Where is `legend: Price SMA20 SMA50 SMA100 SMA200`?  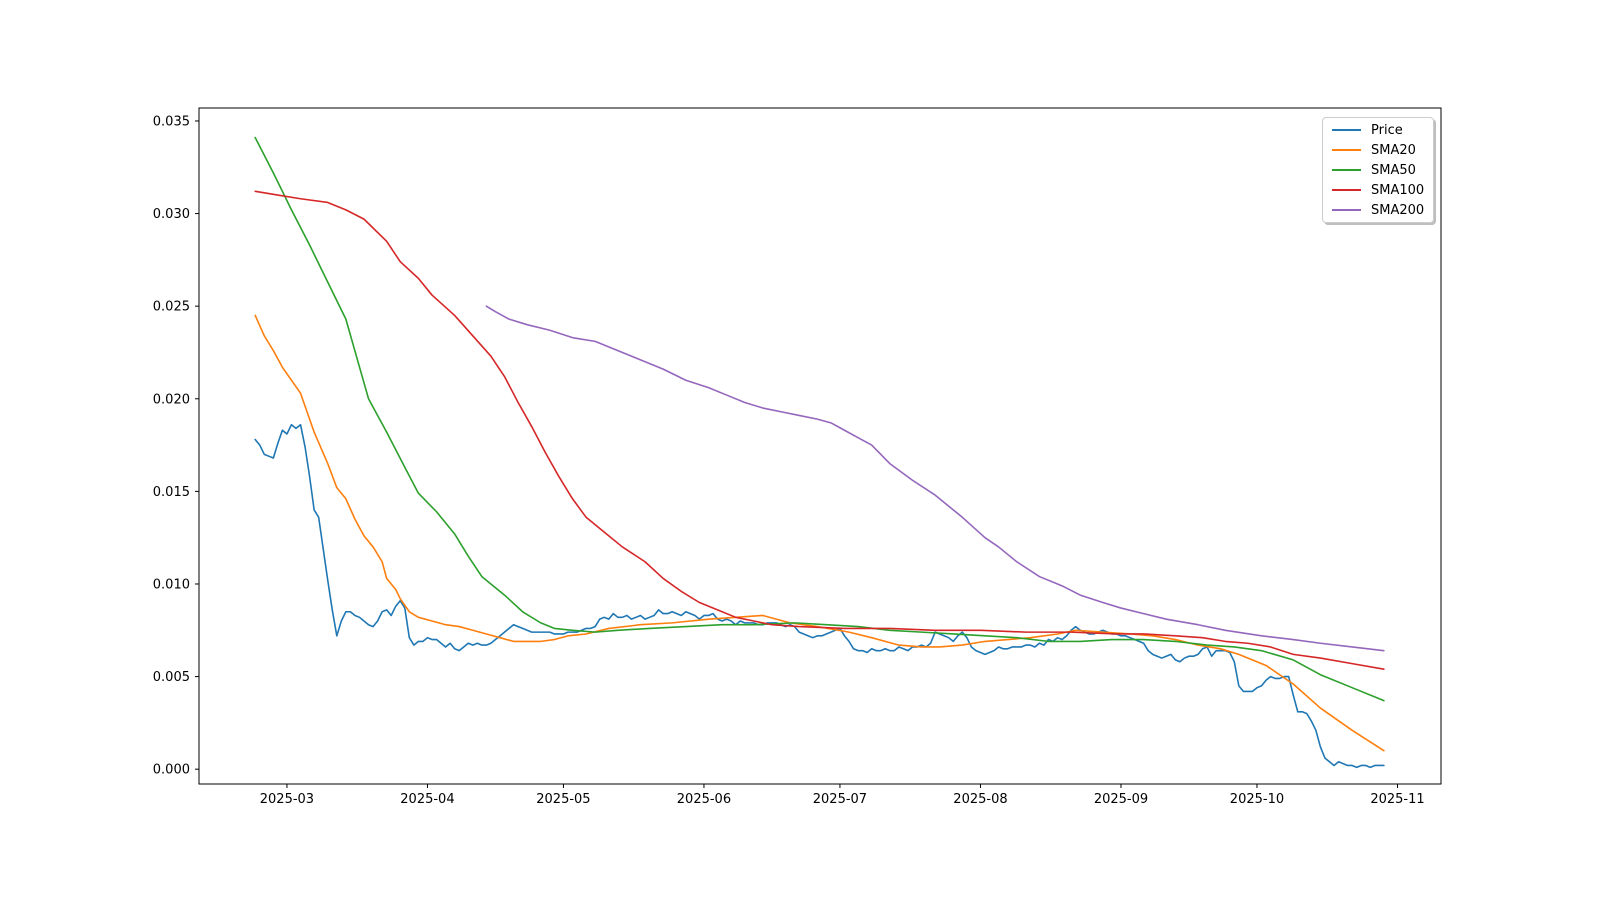 legend: Price SMA20 SMA50 SMA100 SMA200 is located at coordinates (1378, 170).